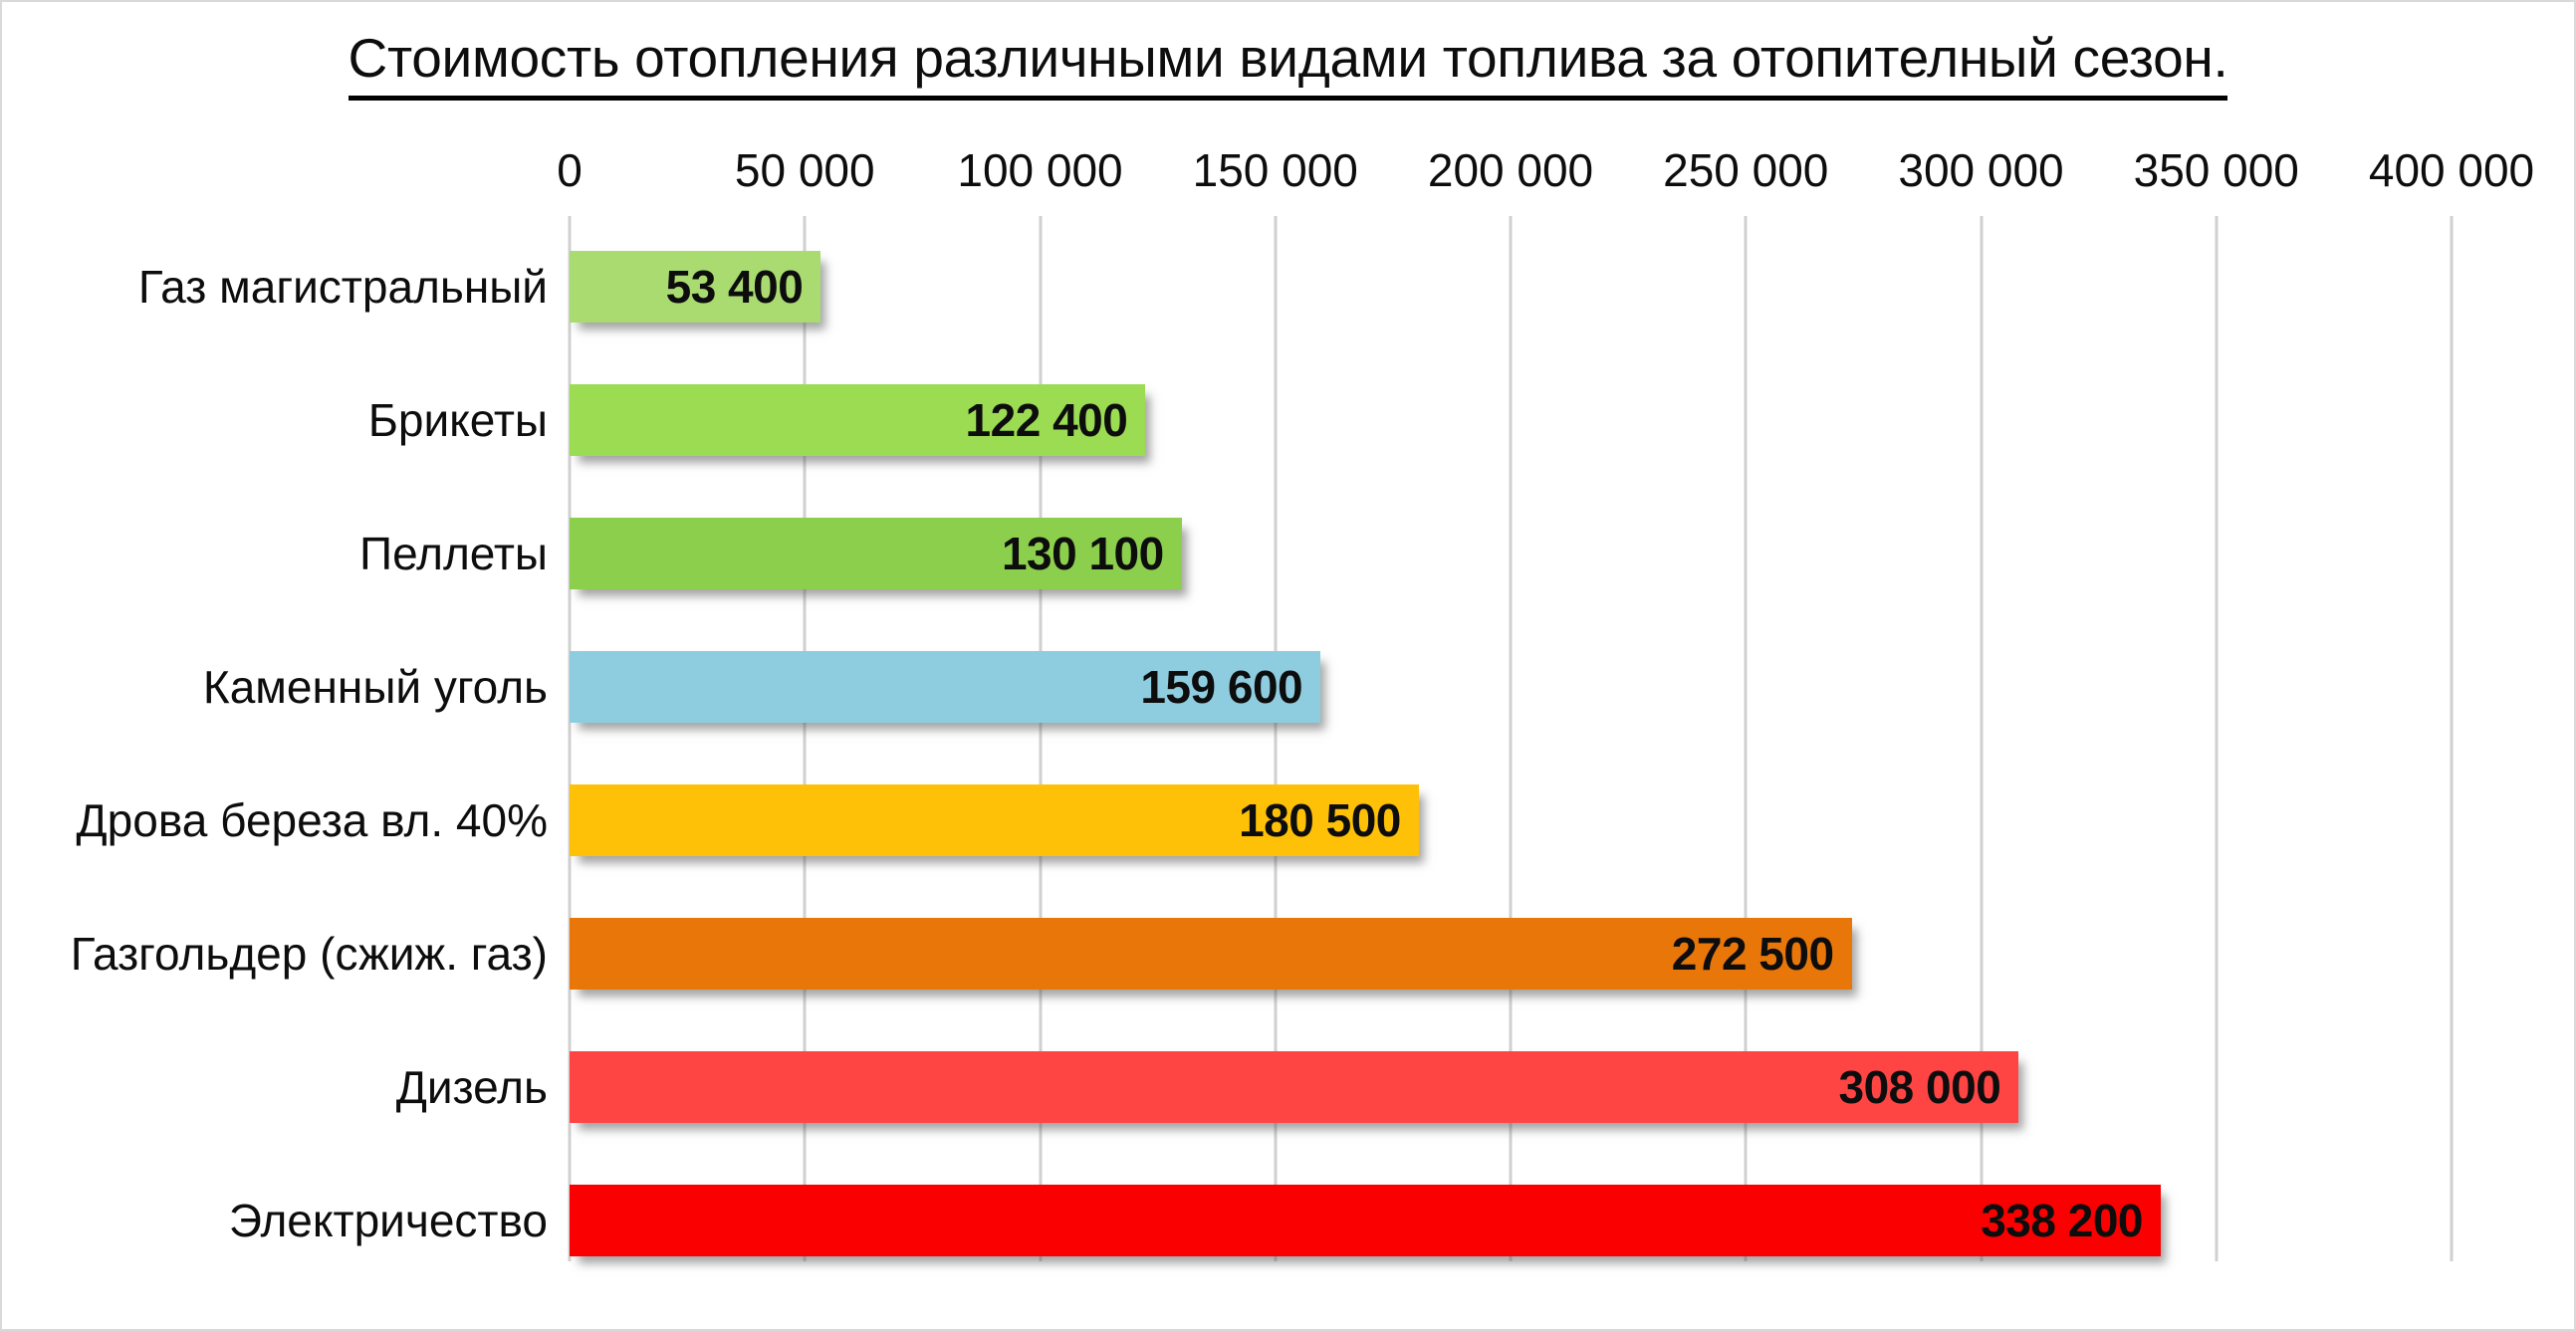  Describe the element at coordinates (453, 553) in the screenshot. I see `category-label: Пеллеты` at that location.